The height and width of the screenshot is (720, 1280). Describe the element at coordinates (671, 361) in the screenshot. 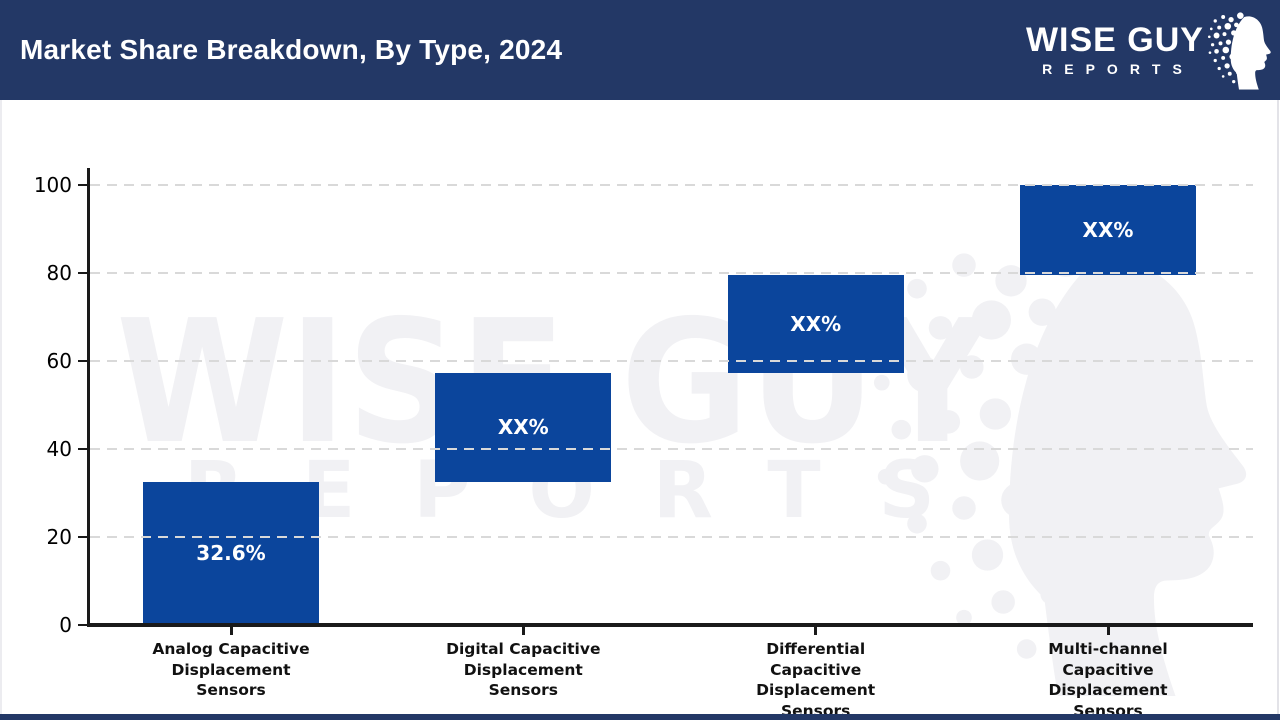

I see `gridline-y60` at that location.